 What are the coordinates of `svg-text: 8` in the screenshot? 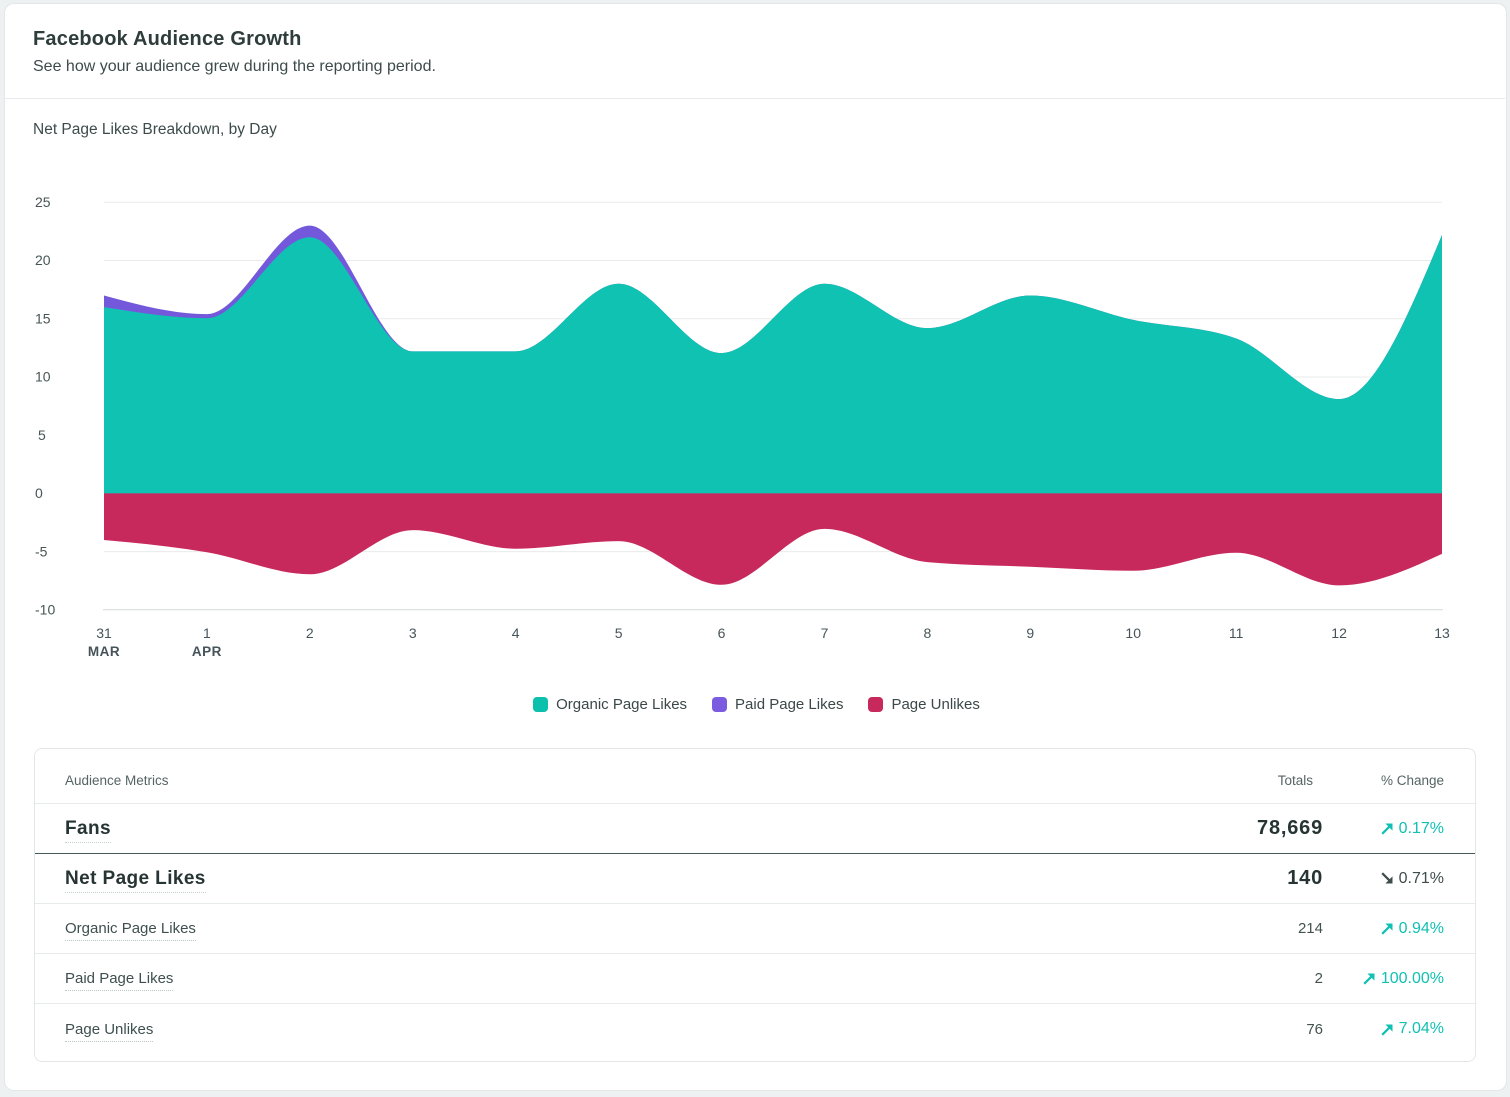 It's located at (928, 633).